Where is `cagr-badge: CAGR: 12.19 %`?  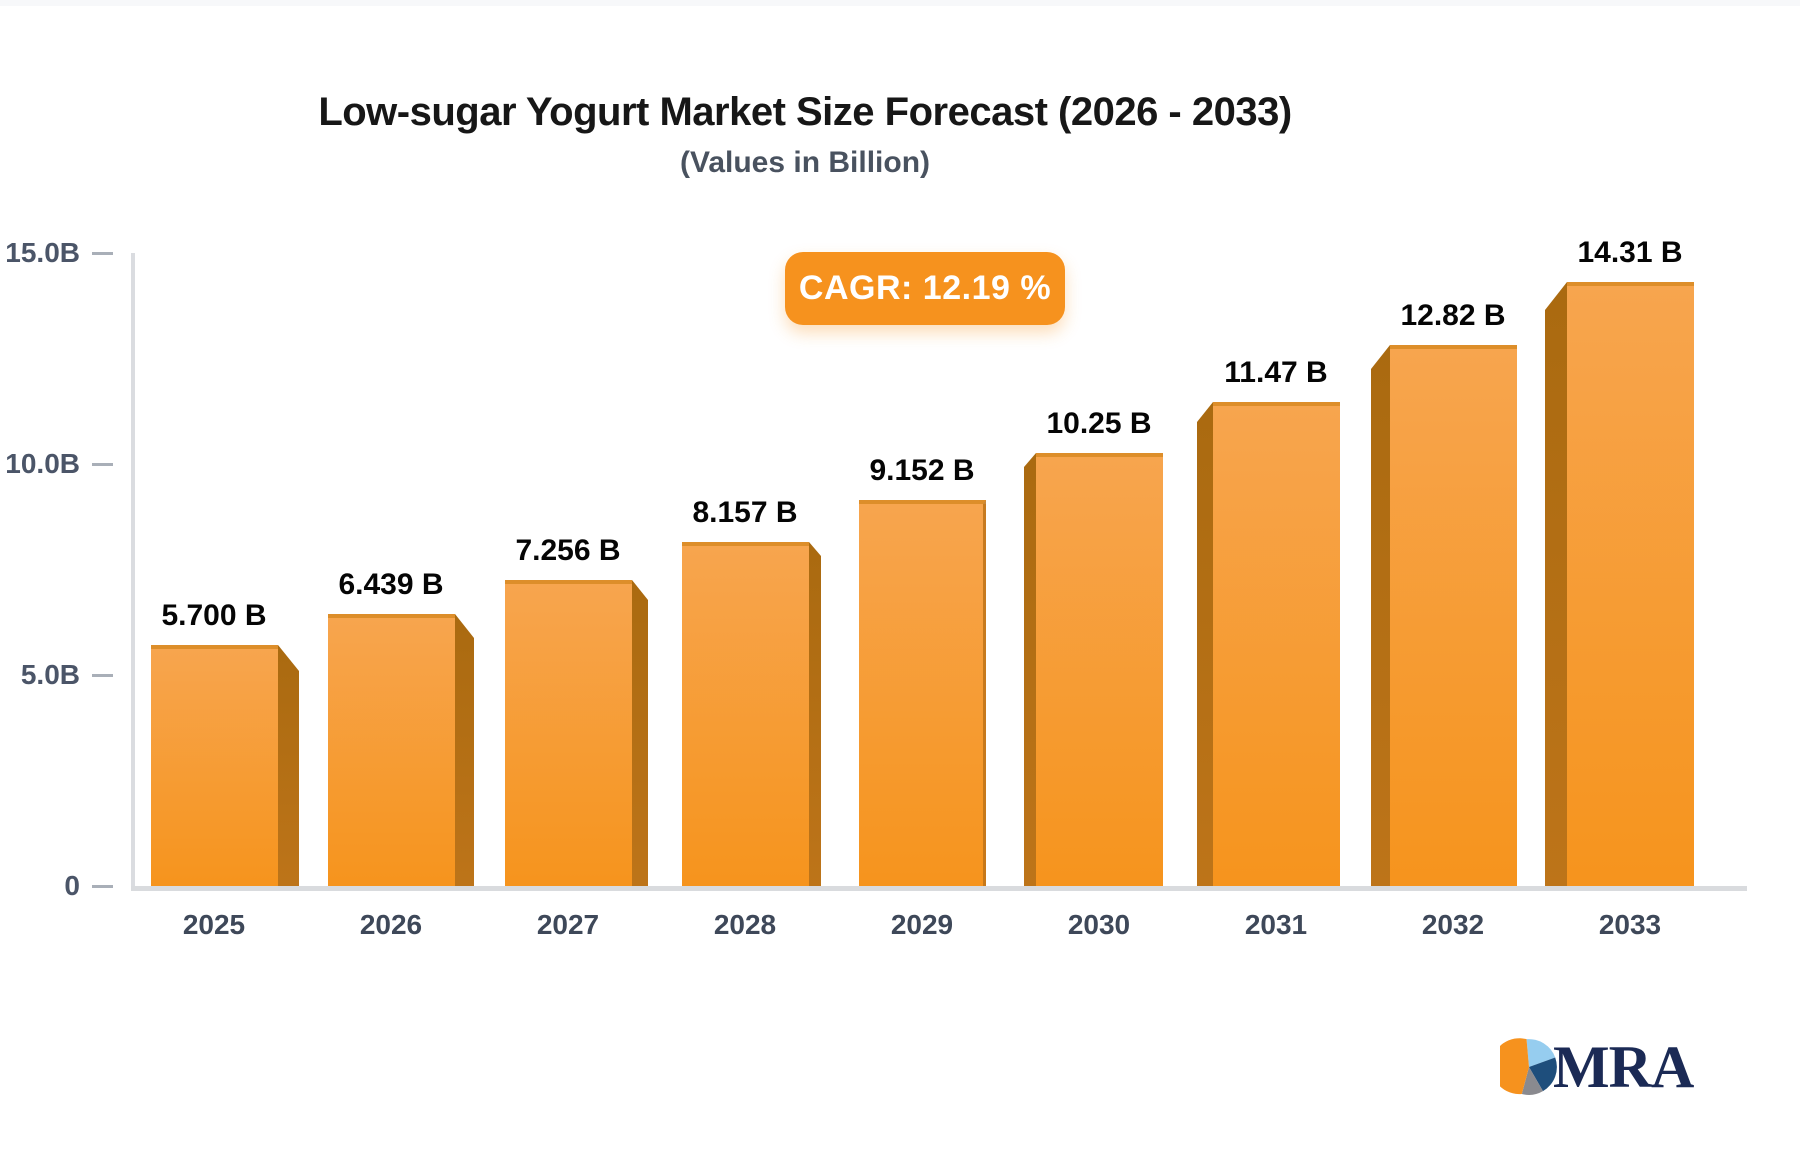
cagr-badge: CAGR: 12.19 % is located at coordinates (925, 288).